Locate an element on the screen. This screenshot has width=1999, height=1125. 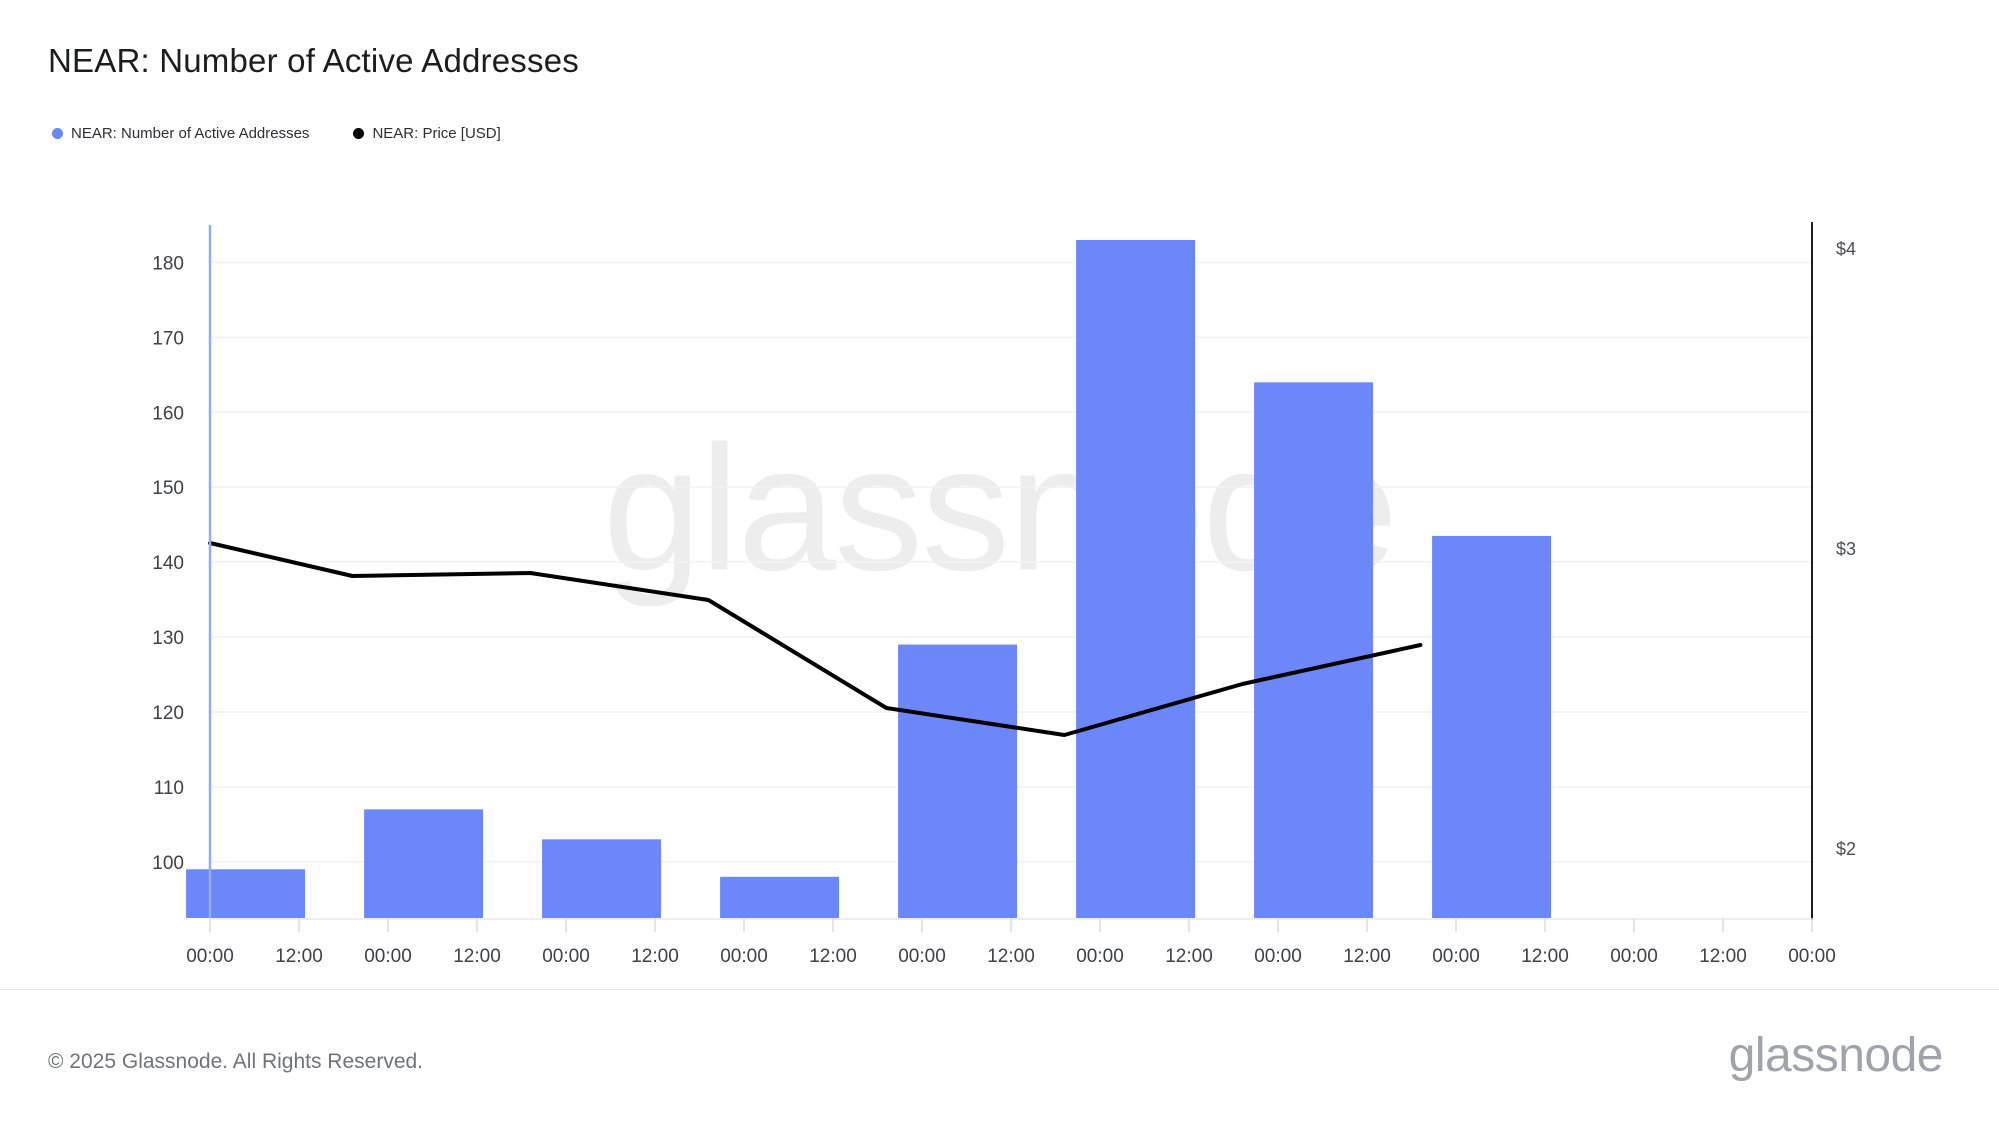
y-axis-left-tick-label: 180 is located at coordinates (168, 263).